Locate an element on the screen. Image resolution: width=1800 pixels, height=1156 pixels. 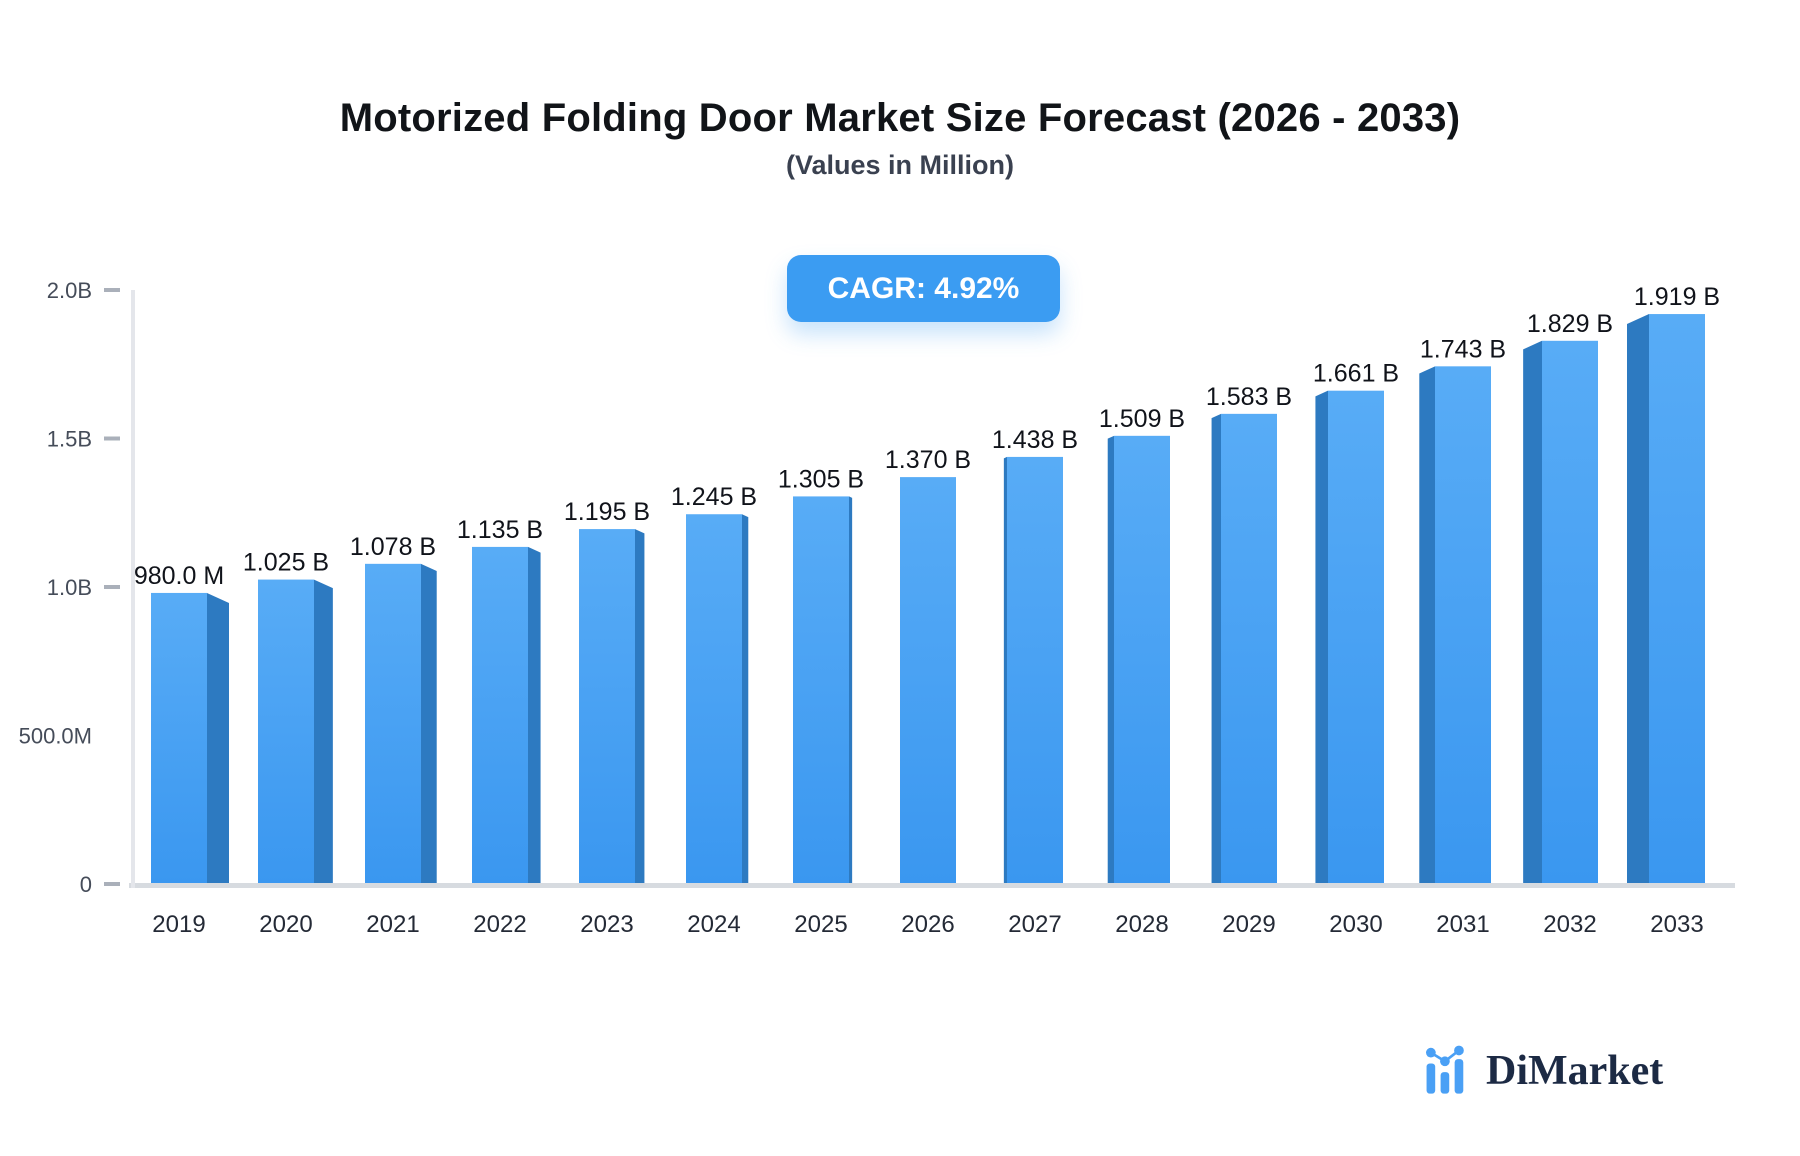
dimarket-logo-icon is located at coordinates (1445, 1069).